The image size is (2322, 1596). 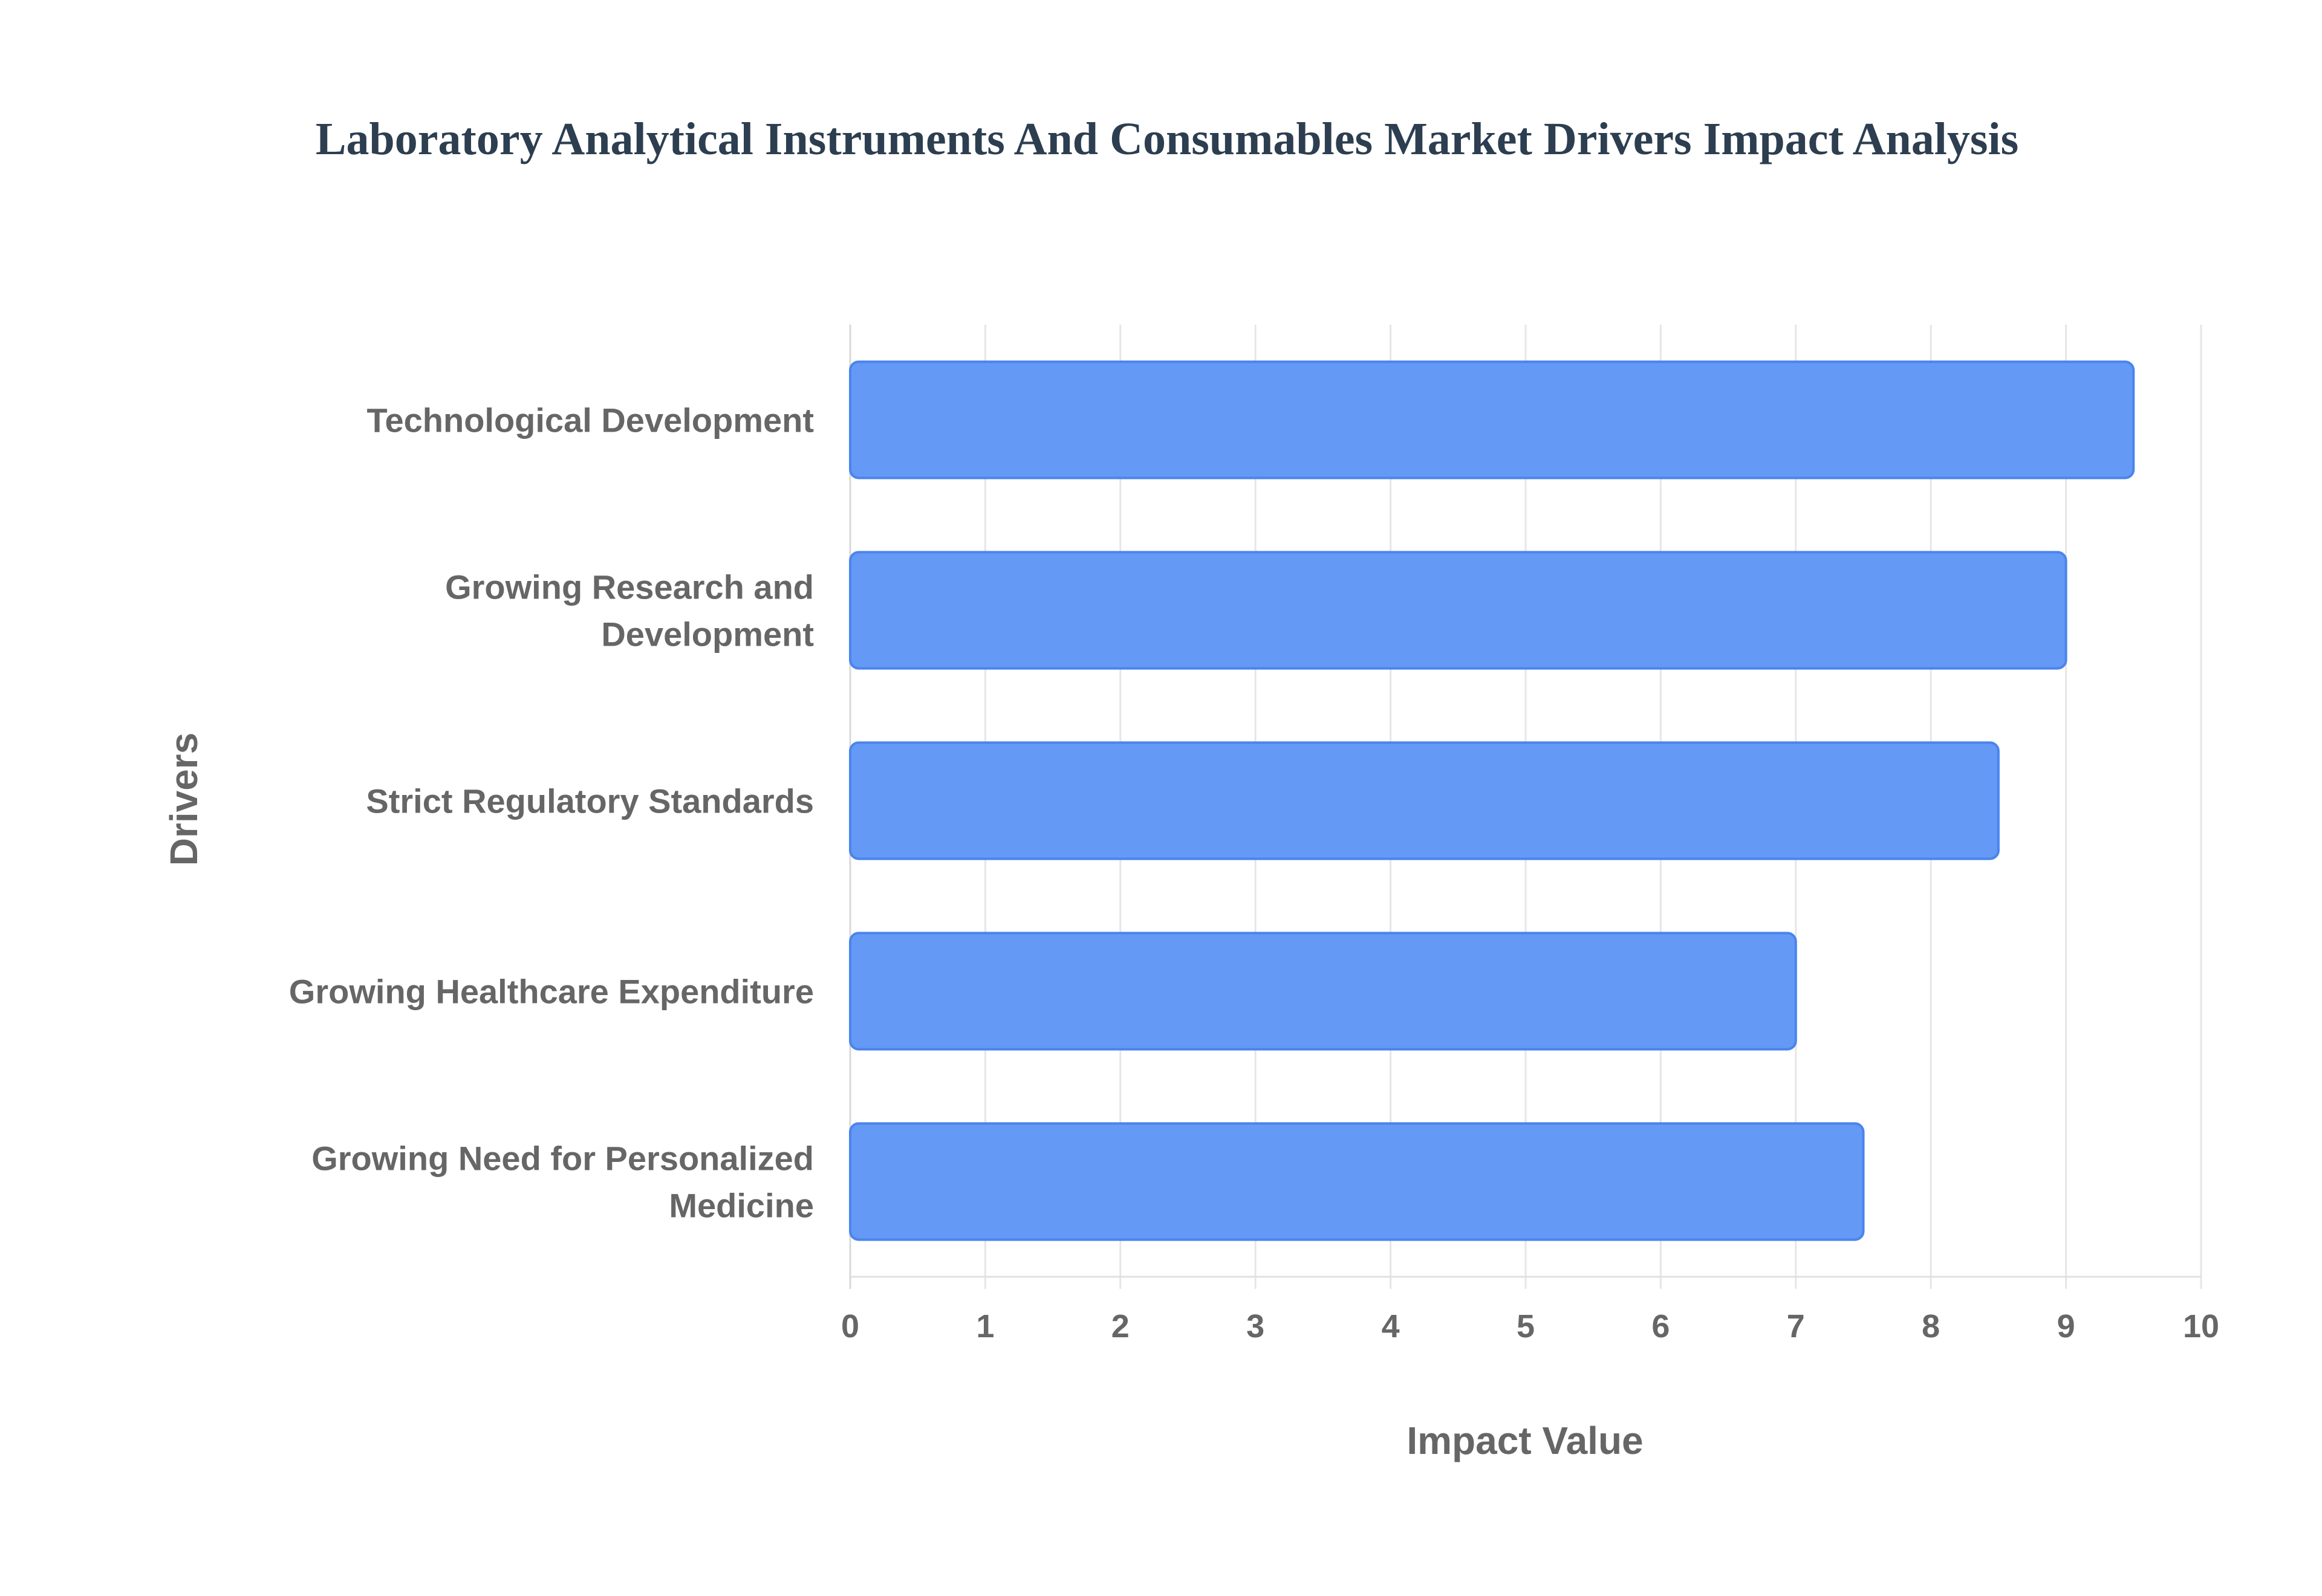 I want to click on x-tick-labels: 0 1 2 3 4 5 6 7 8 9 10, so click(x=1530, y=1326).